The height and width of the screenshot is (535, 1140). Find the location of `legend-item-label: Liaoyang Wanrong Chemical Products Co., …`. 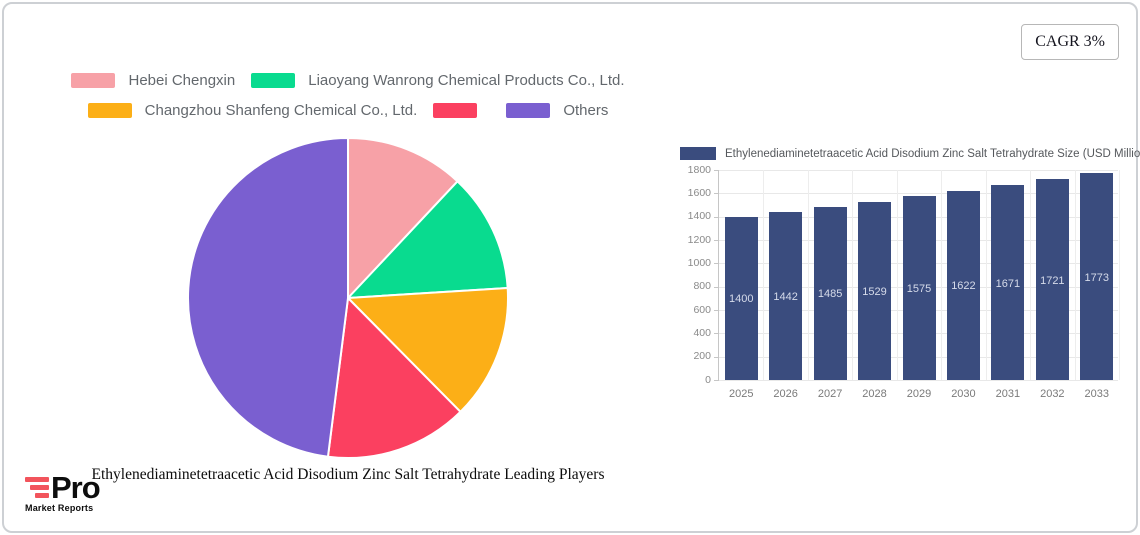

legend-item-label: Liaoyang Wanrong Chemical Products Co., … is located at coordinates (466, 80).